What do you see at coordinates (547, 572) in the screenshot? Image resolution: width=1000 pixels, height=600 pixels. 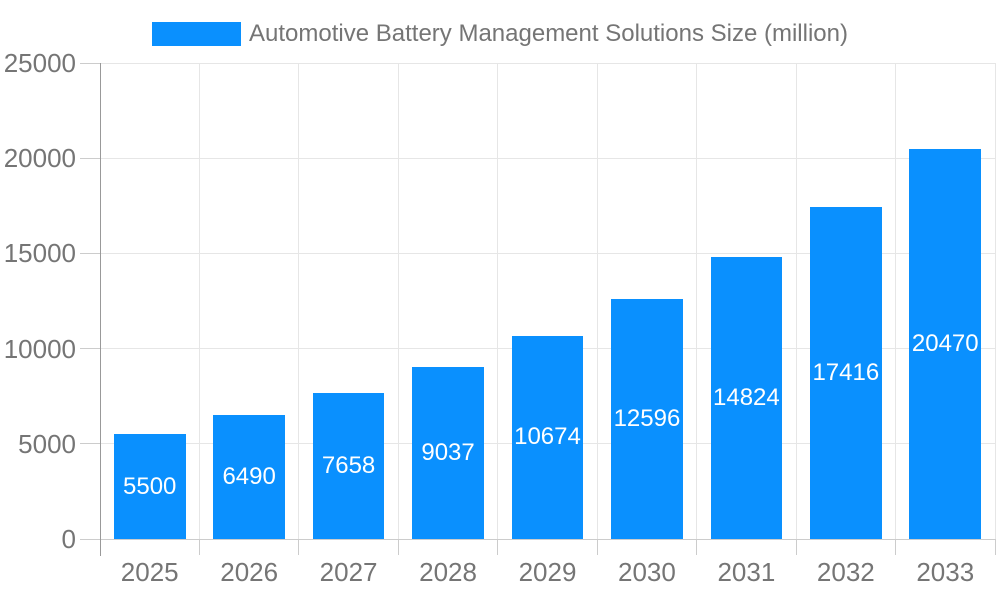 I see `x-axis-label: 2029` at bounding box center [547, 572].